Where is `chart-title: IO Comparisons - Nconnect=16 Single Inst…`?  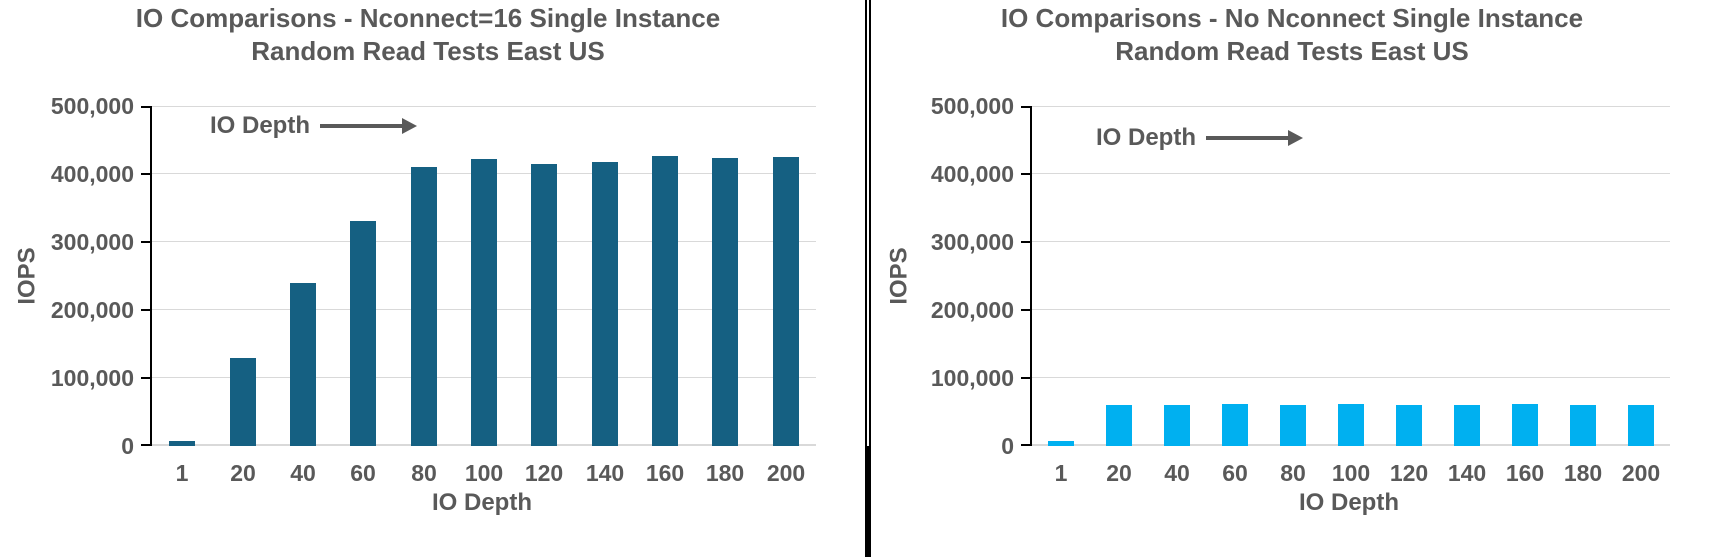
chart-title: IO Comparisons - Nconnect=16 Single Inst… is located at coordinates (428, 35).